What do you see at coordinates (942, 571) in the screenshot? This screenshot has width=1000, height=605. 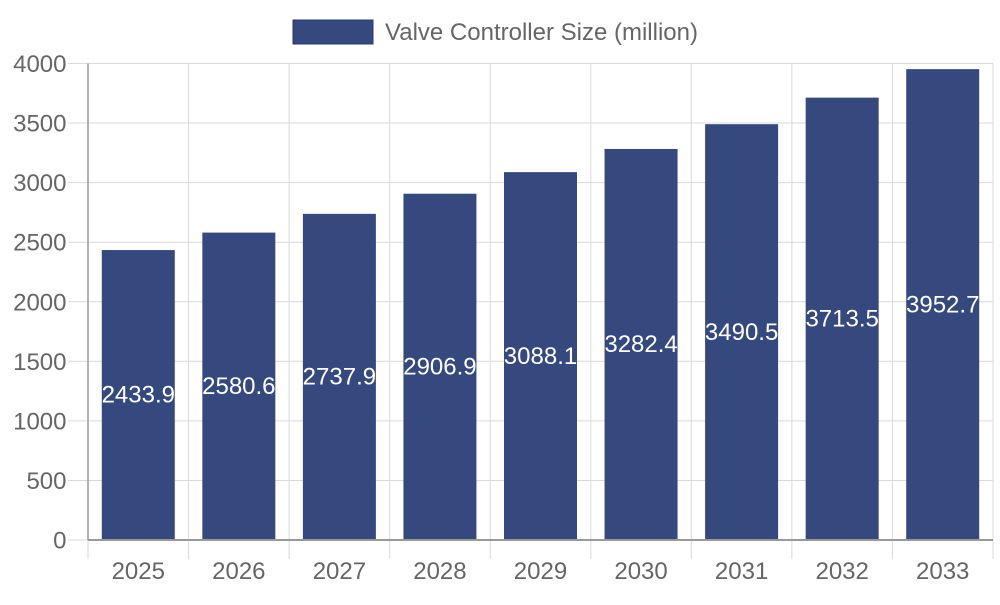 I see `svg-text: 2033` at bounding box center [942, 571].